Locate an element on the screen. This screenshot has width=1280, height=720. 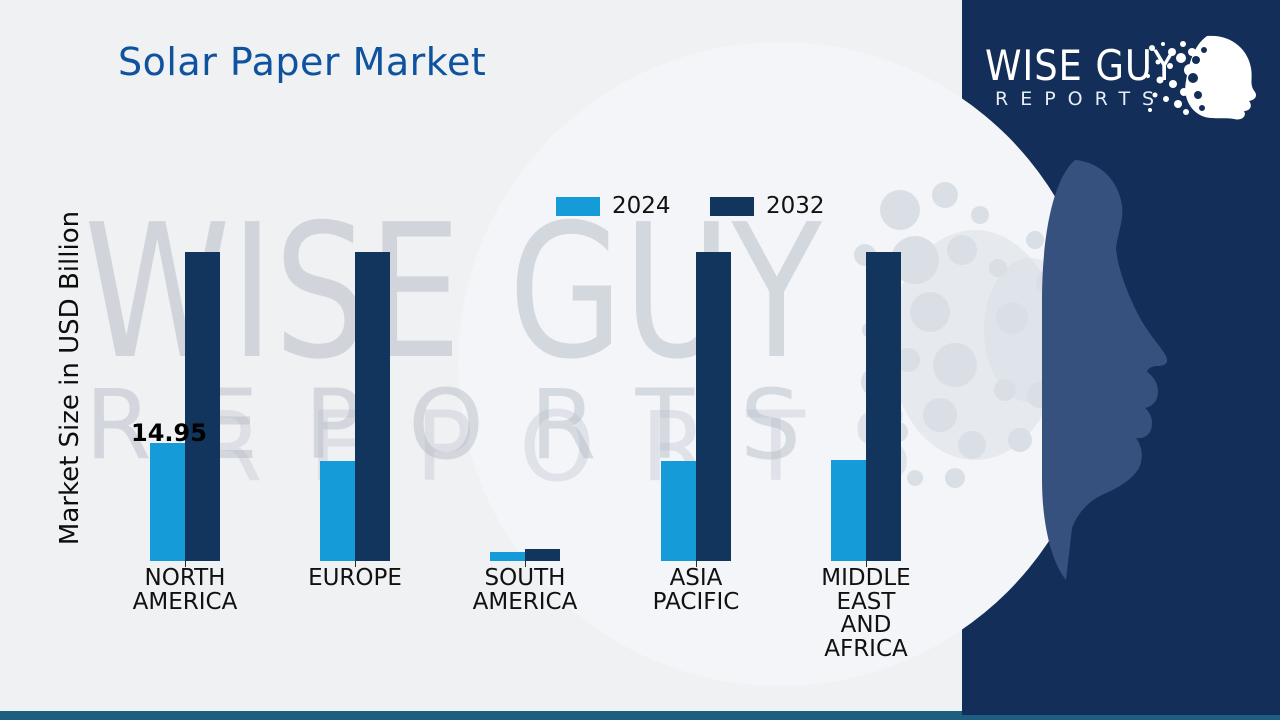
legend-label-2032: 2032 is located at coordinates (795, 206).